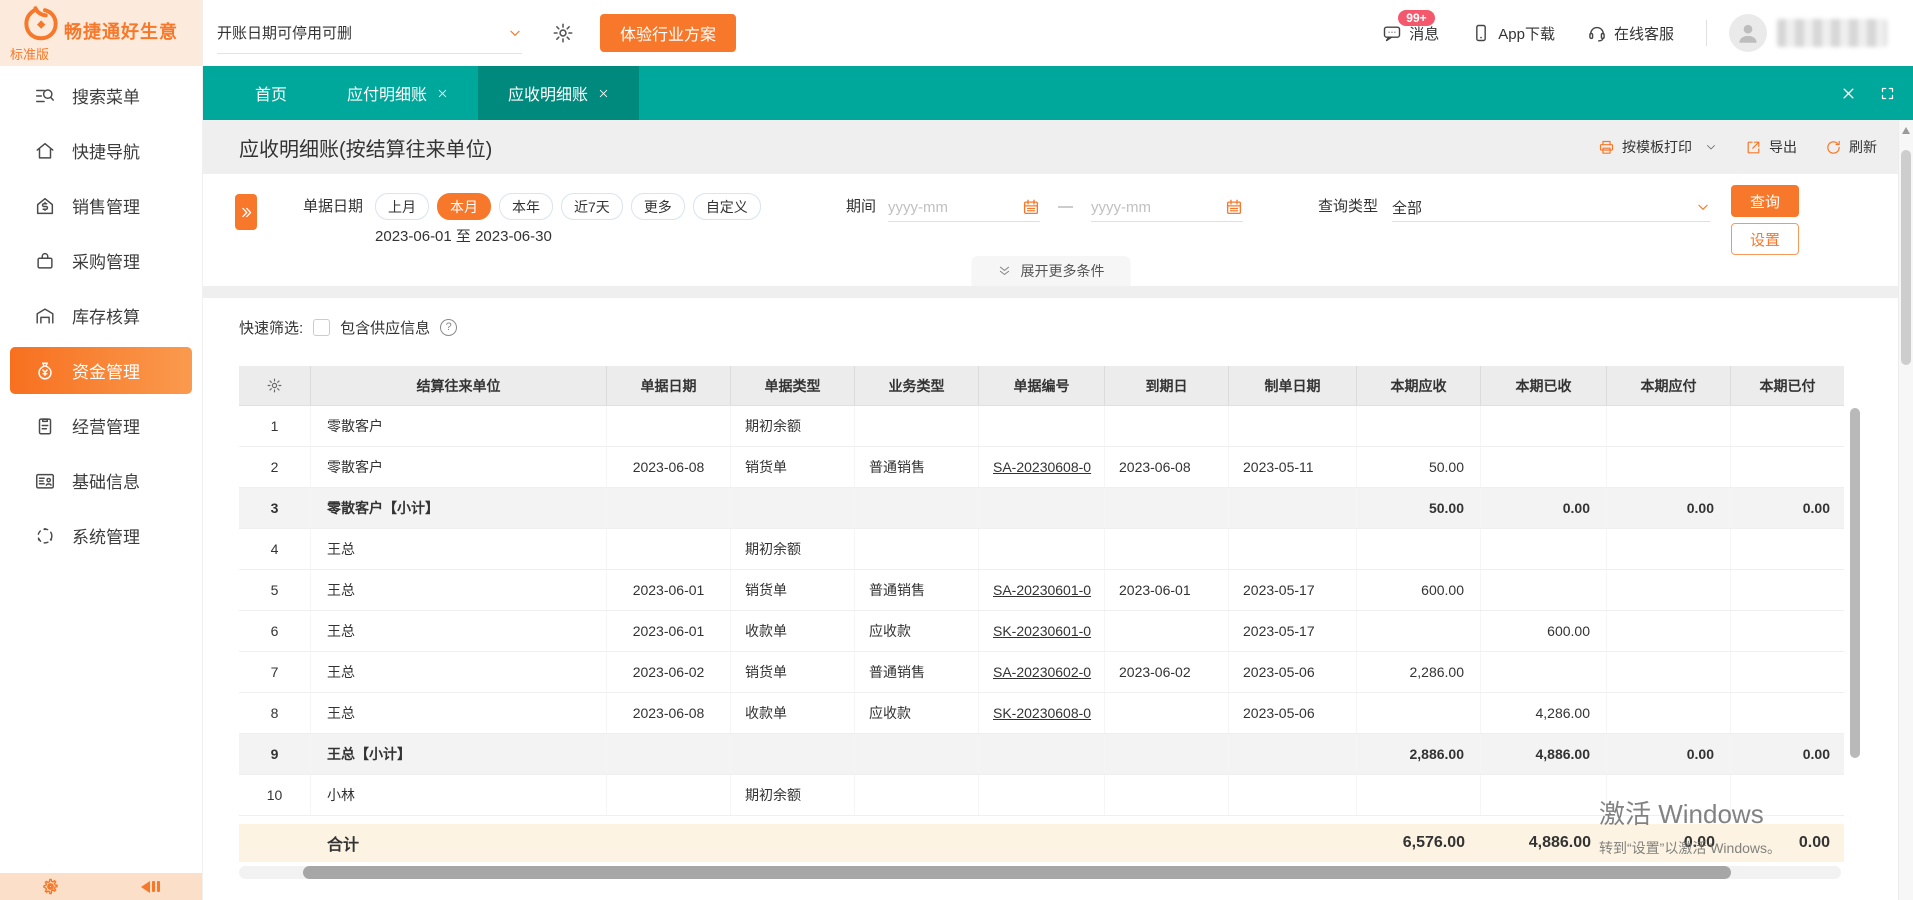 The image size is (1913, 900). What do you see at coordinates (1041, 795) in the screenshot?
I see `table-row: 10 小林 期初余额` at bounding box center [1041, 795].